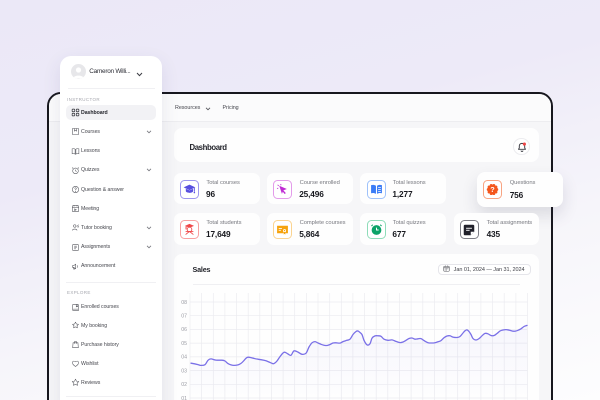  What do you see at coordinates (184, 303) in the screenshot?
I see `svg-text: 08` at bounding box center [184, 303].